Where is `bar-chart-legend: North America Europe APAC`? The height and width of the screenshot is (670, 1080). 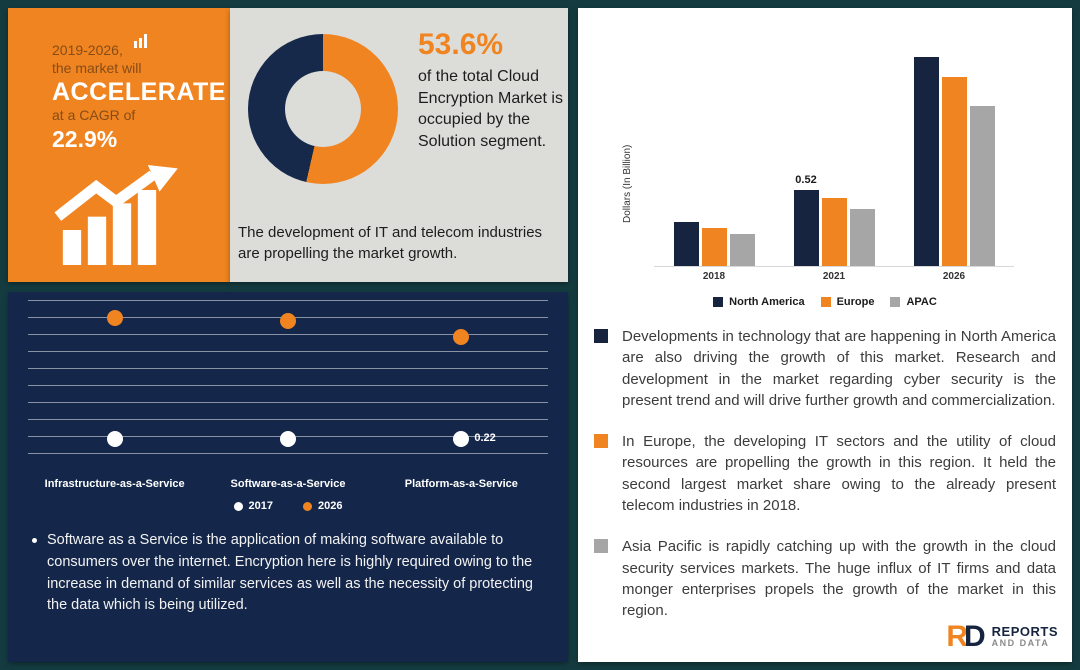 bar-chart-legend: North America Europe APAC is located at coordinates (825, 302).